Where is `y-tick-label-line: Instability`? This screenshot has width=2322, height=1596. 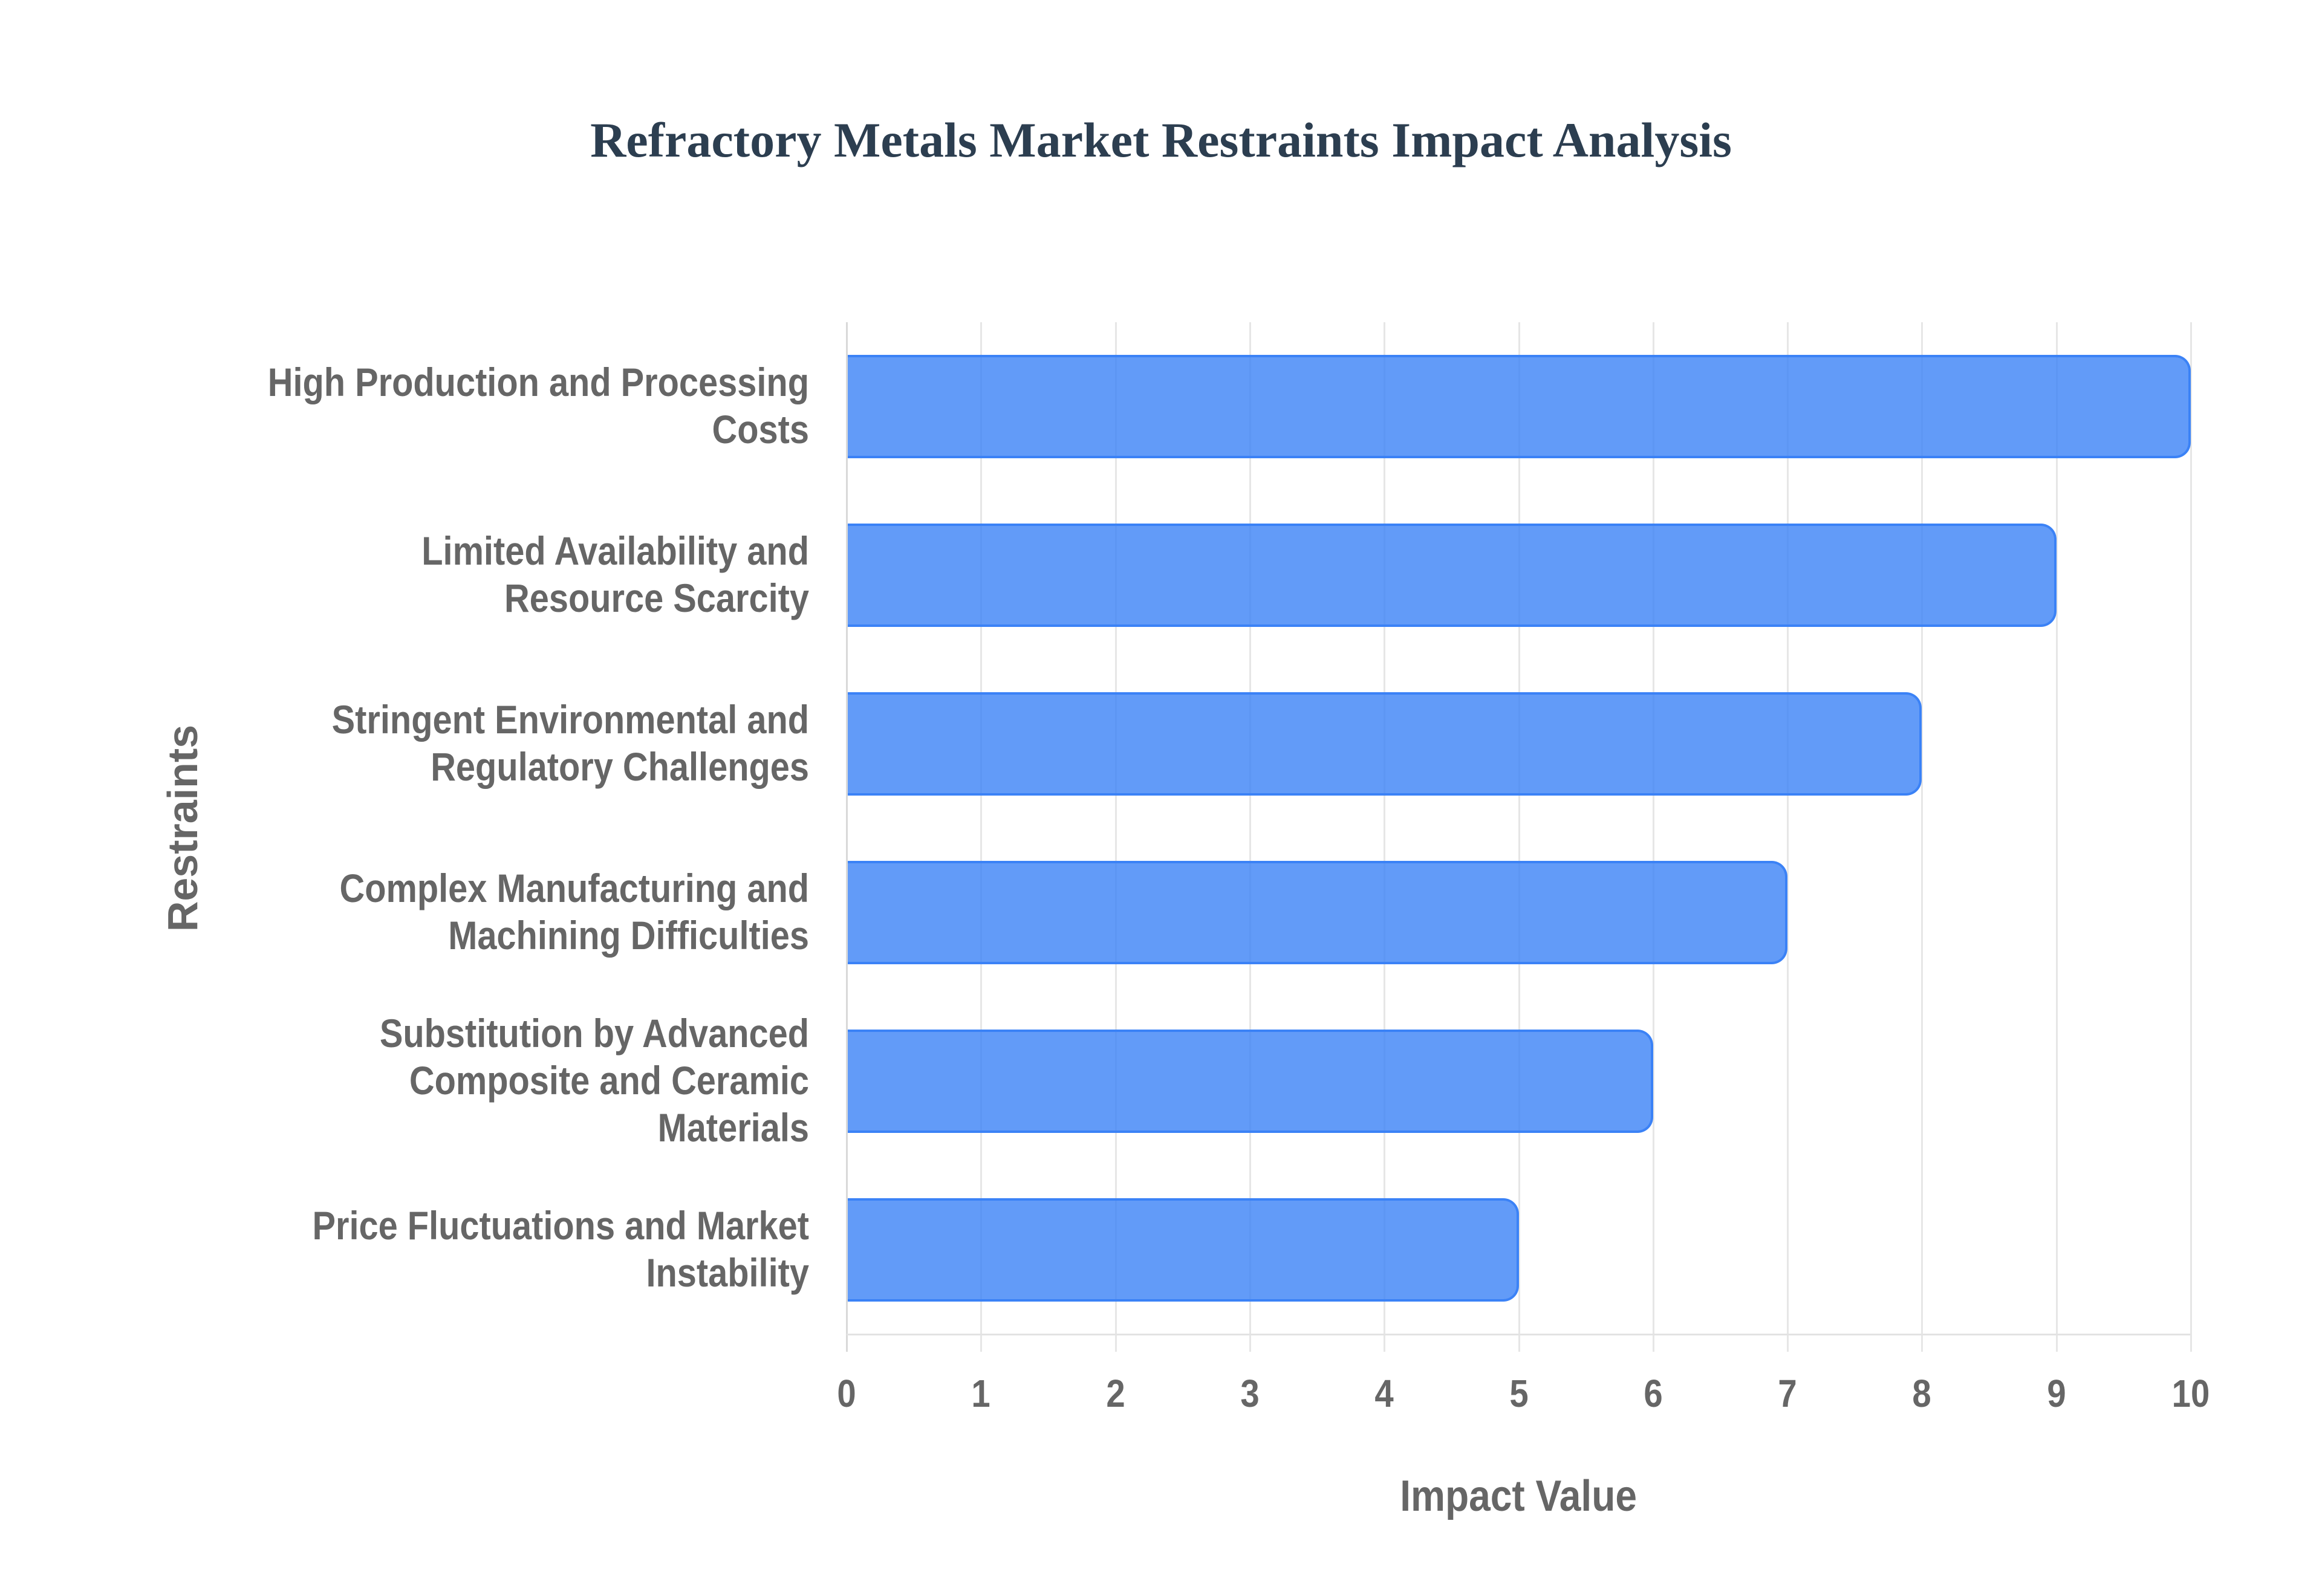
y-tick-label-line: Instability is located at coordinates (727, 1272).